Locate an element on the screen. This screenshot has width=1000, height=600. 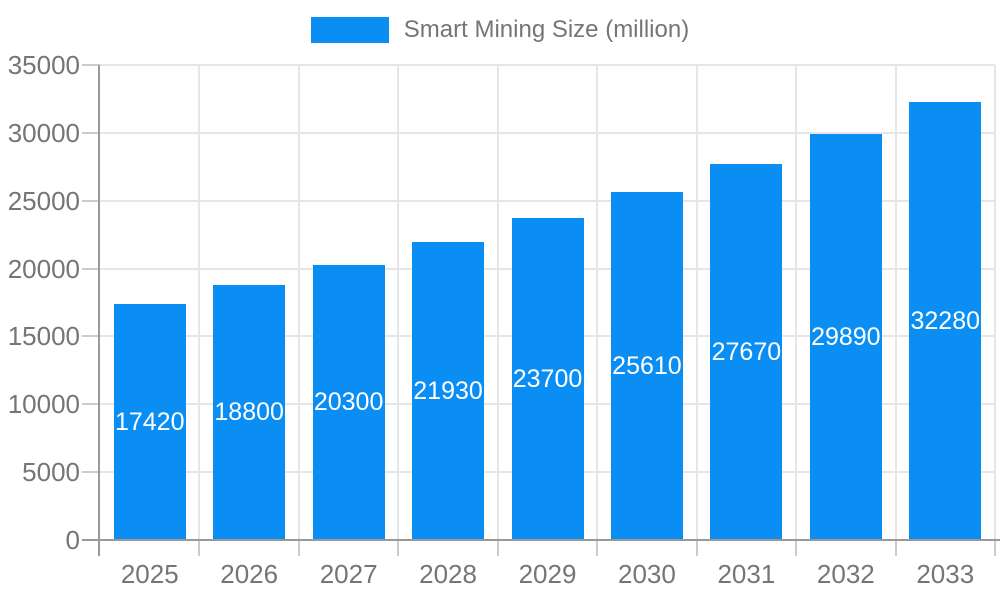
bar-2029 is located at coordinates (547, 379).